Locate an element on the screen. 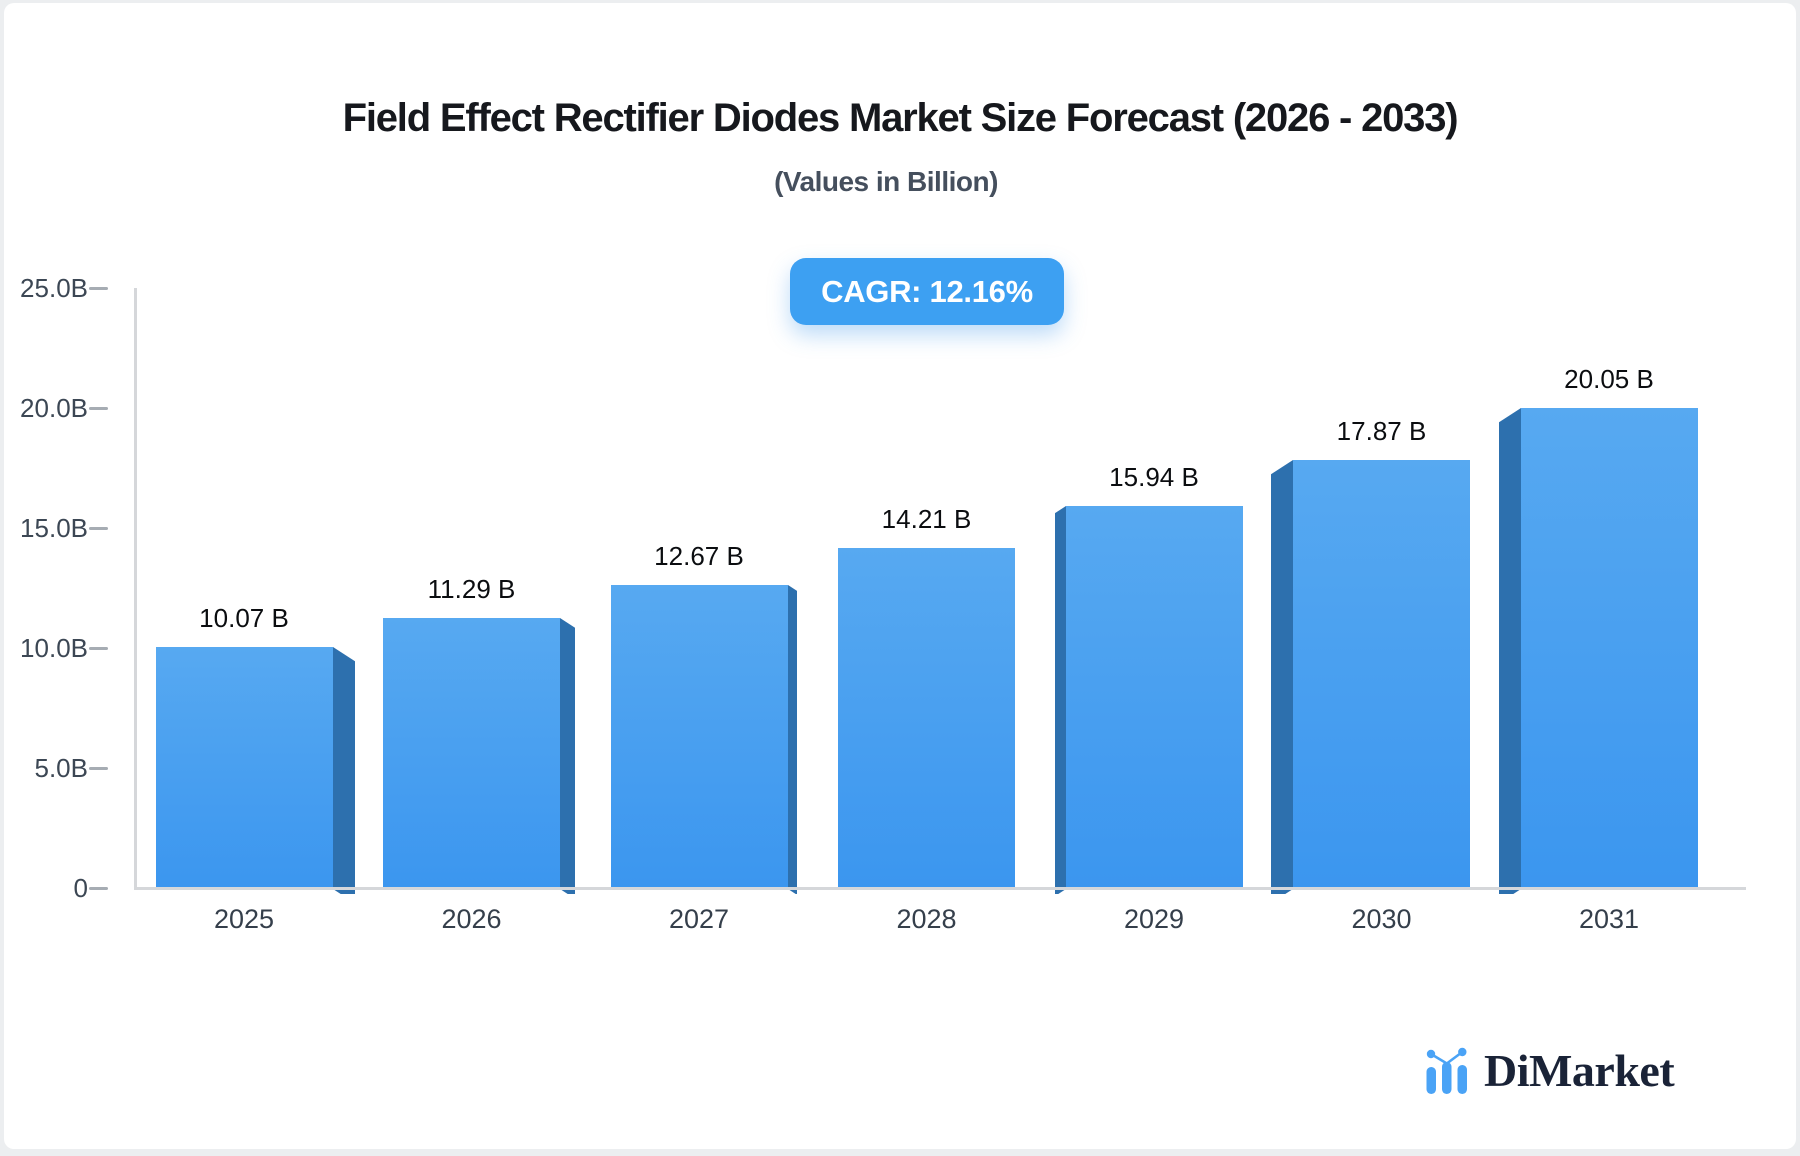  brand-logo: DiMarket is located at coordinates (1550, 1069).